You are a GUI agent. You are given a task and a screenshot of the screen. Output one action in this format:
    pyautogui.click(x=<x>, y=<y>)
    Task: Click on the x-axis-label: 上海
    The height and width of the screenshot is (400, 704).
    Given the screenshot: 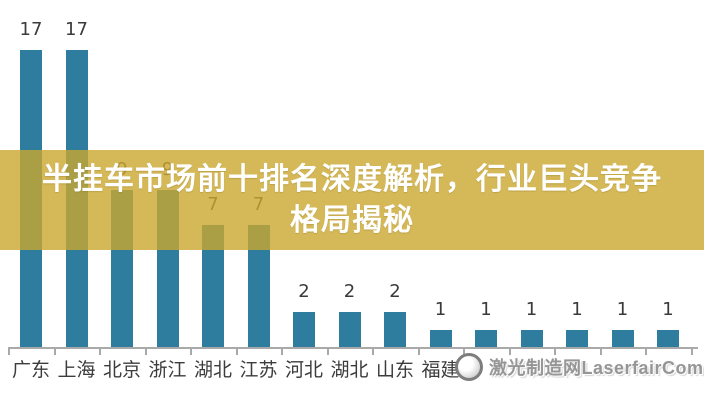 What is the action you would take?
    pyautogui.click(x=76, y=370)
    